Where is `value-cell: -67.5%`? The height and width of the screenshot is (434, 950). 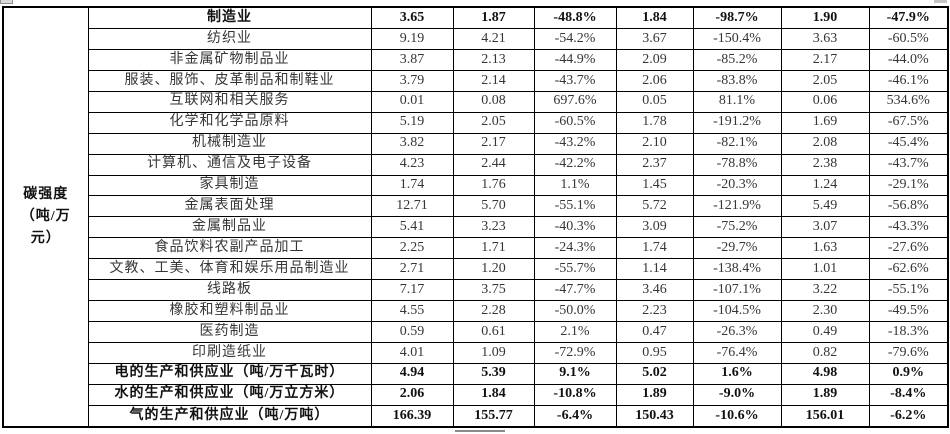
value-cell: -67.5% is located at coordinates (908, 122).